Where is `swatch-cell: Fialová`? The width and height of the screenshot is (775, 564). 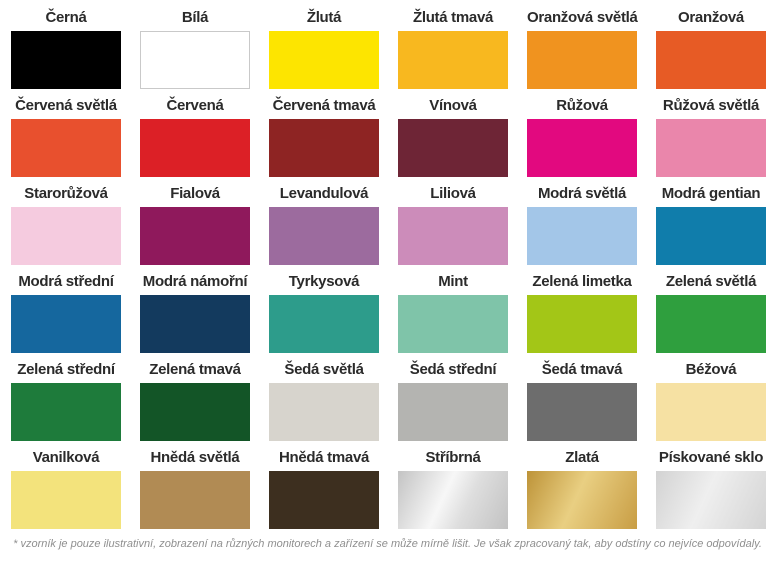
swatch-cell: Fialová is located at coordinates (195, 223).